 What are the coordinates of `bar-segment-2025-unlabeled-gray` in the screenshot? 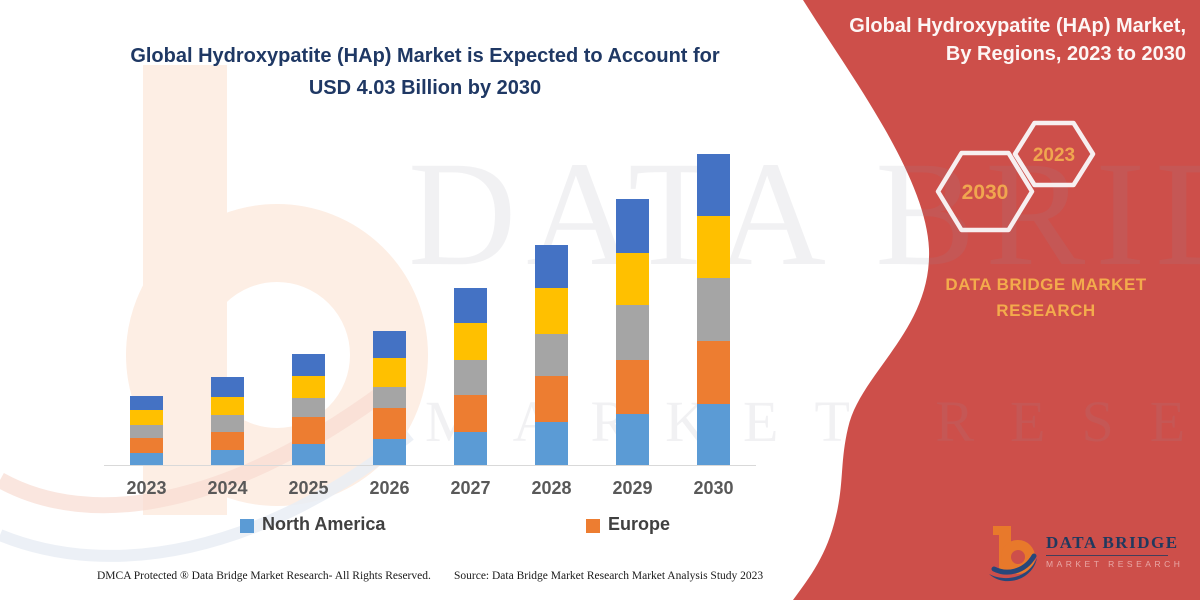 It's located at (308, 407).